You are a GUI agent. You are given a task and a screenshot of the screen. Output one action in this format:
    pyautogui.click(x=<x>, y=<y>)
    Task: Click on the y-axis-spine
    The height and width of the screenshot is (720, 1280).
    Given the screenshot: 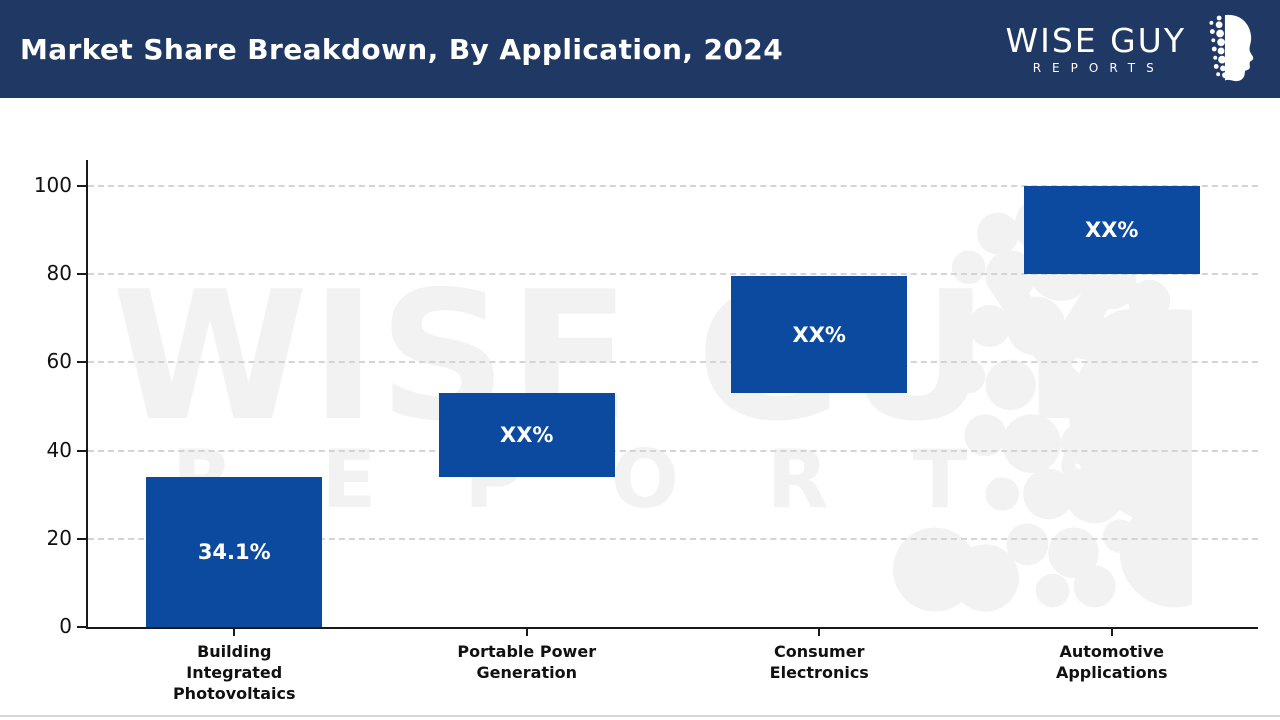 What is the action you would take?
    pyautogui.click(x=87, y=394)
    